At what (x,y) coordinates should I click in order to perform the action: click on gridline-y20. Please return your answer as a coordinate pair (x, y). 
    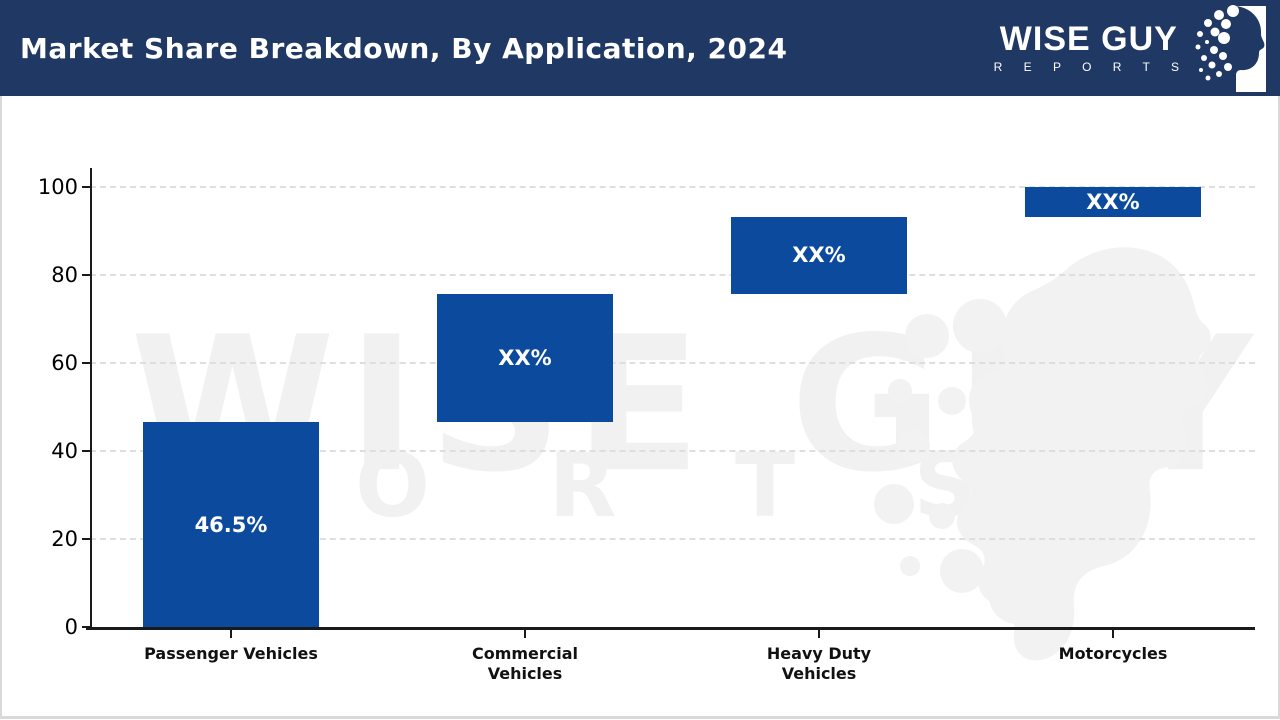
    Looking at the image, I should click on (672, 539).